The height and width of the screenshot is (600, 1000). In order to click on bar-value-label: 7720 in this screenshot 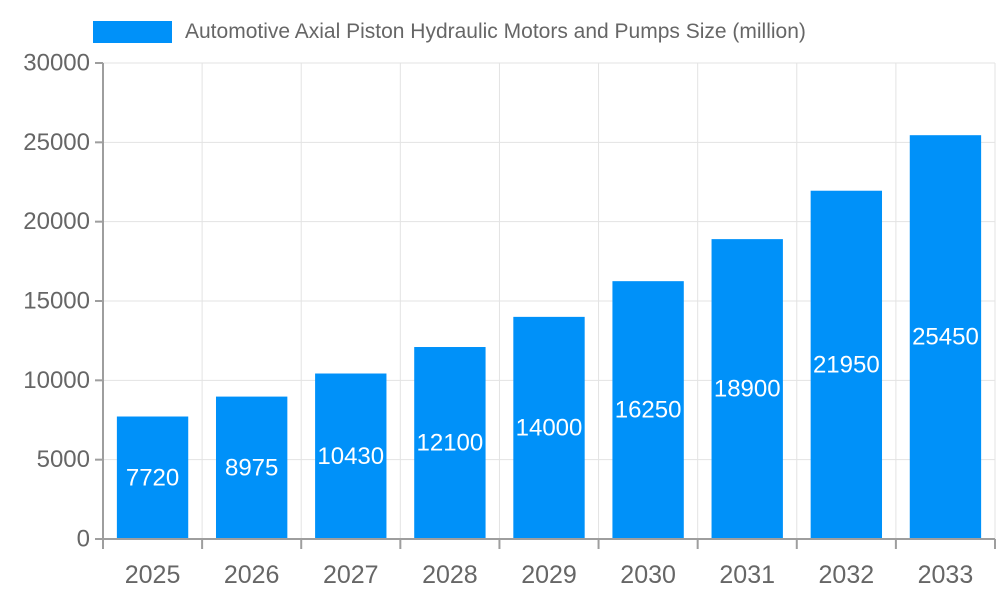, I will do `click(152, 477)`.